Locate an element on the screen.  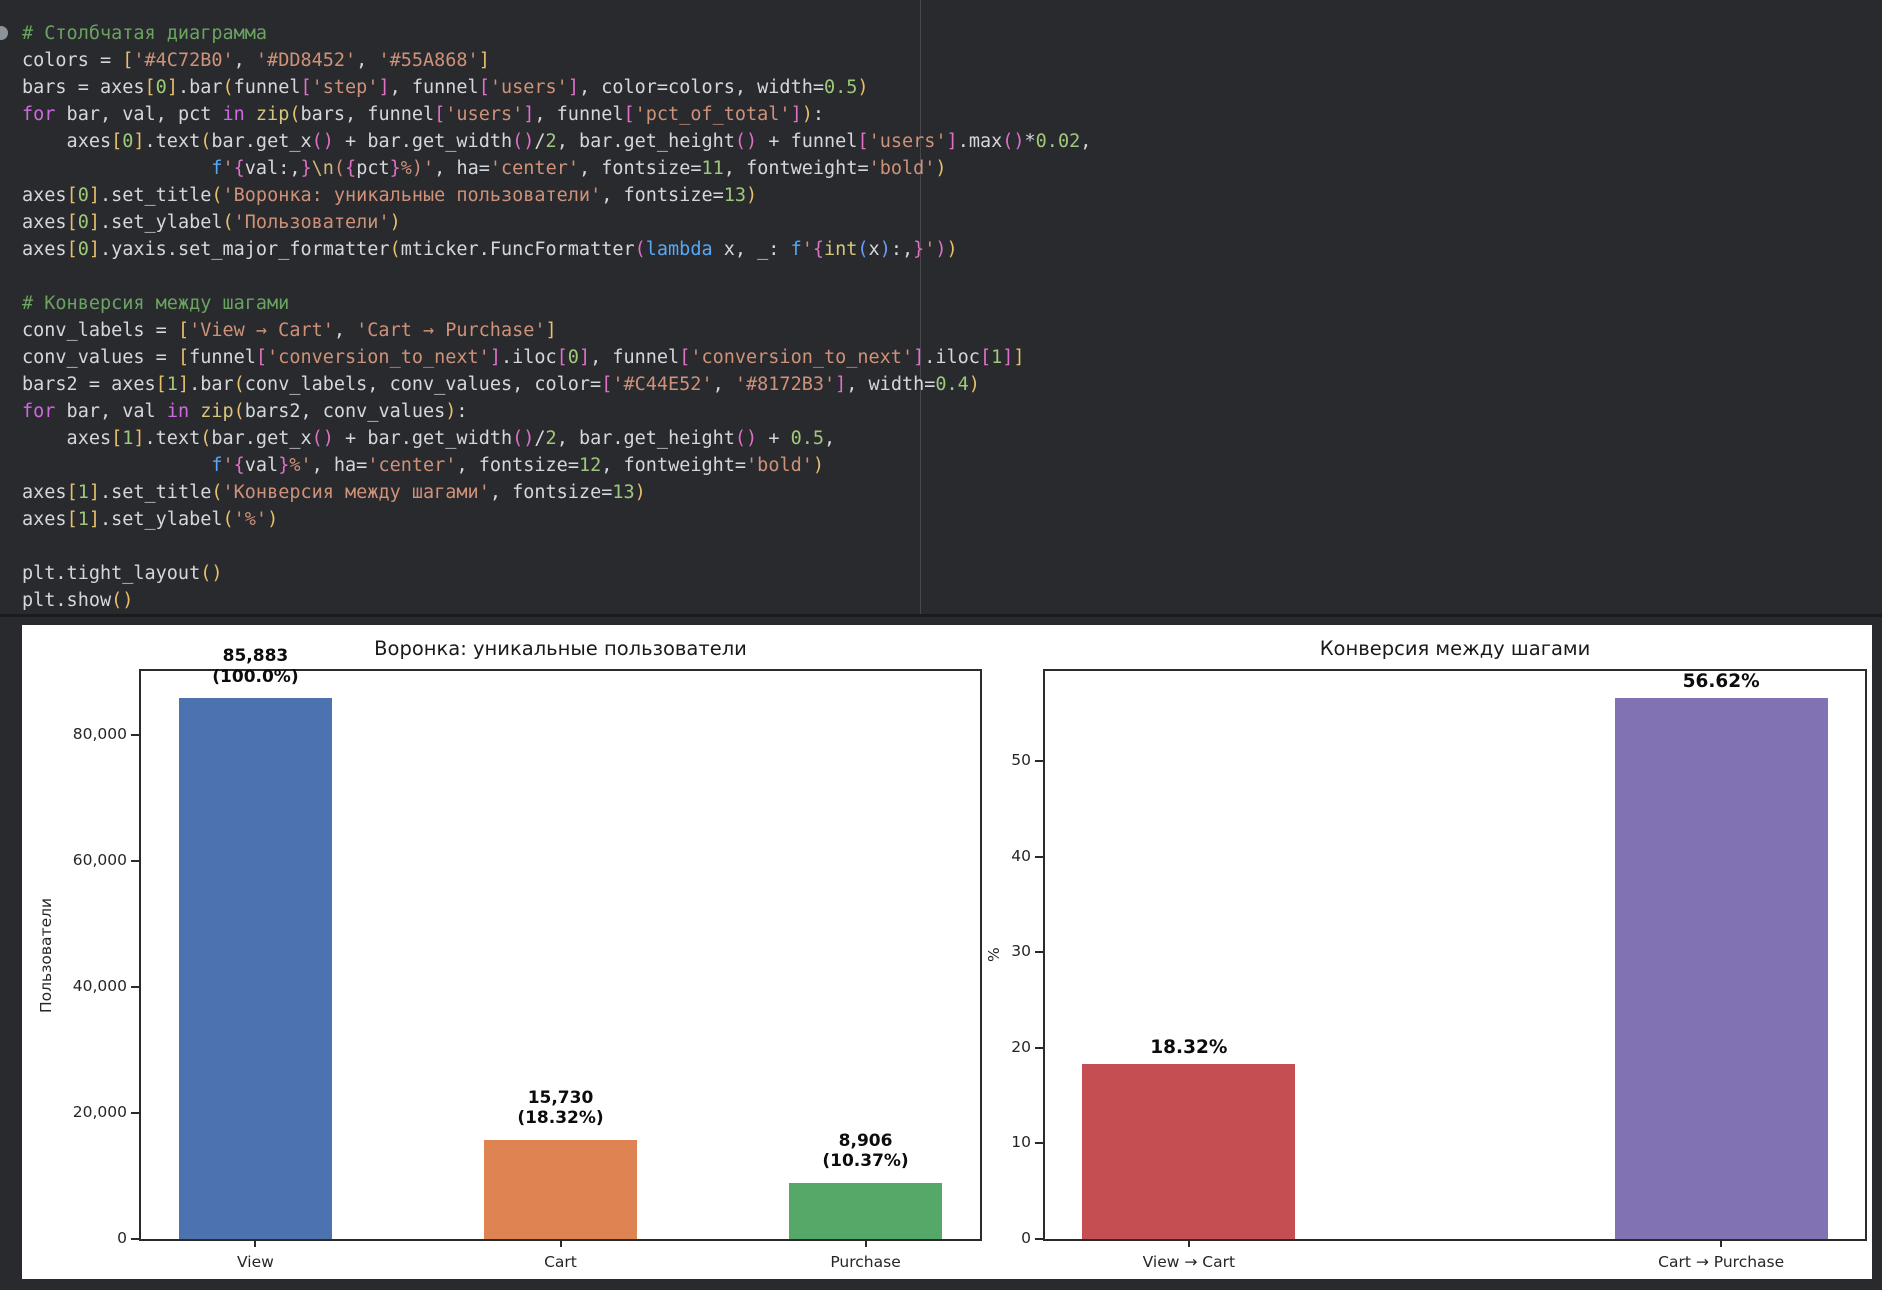
bar-cart-purchase is located at coordinates (1721, 968).